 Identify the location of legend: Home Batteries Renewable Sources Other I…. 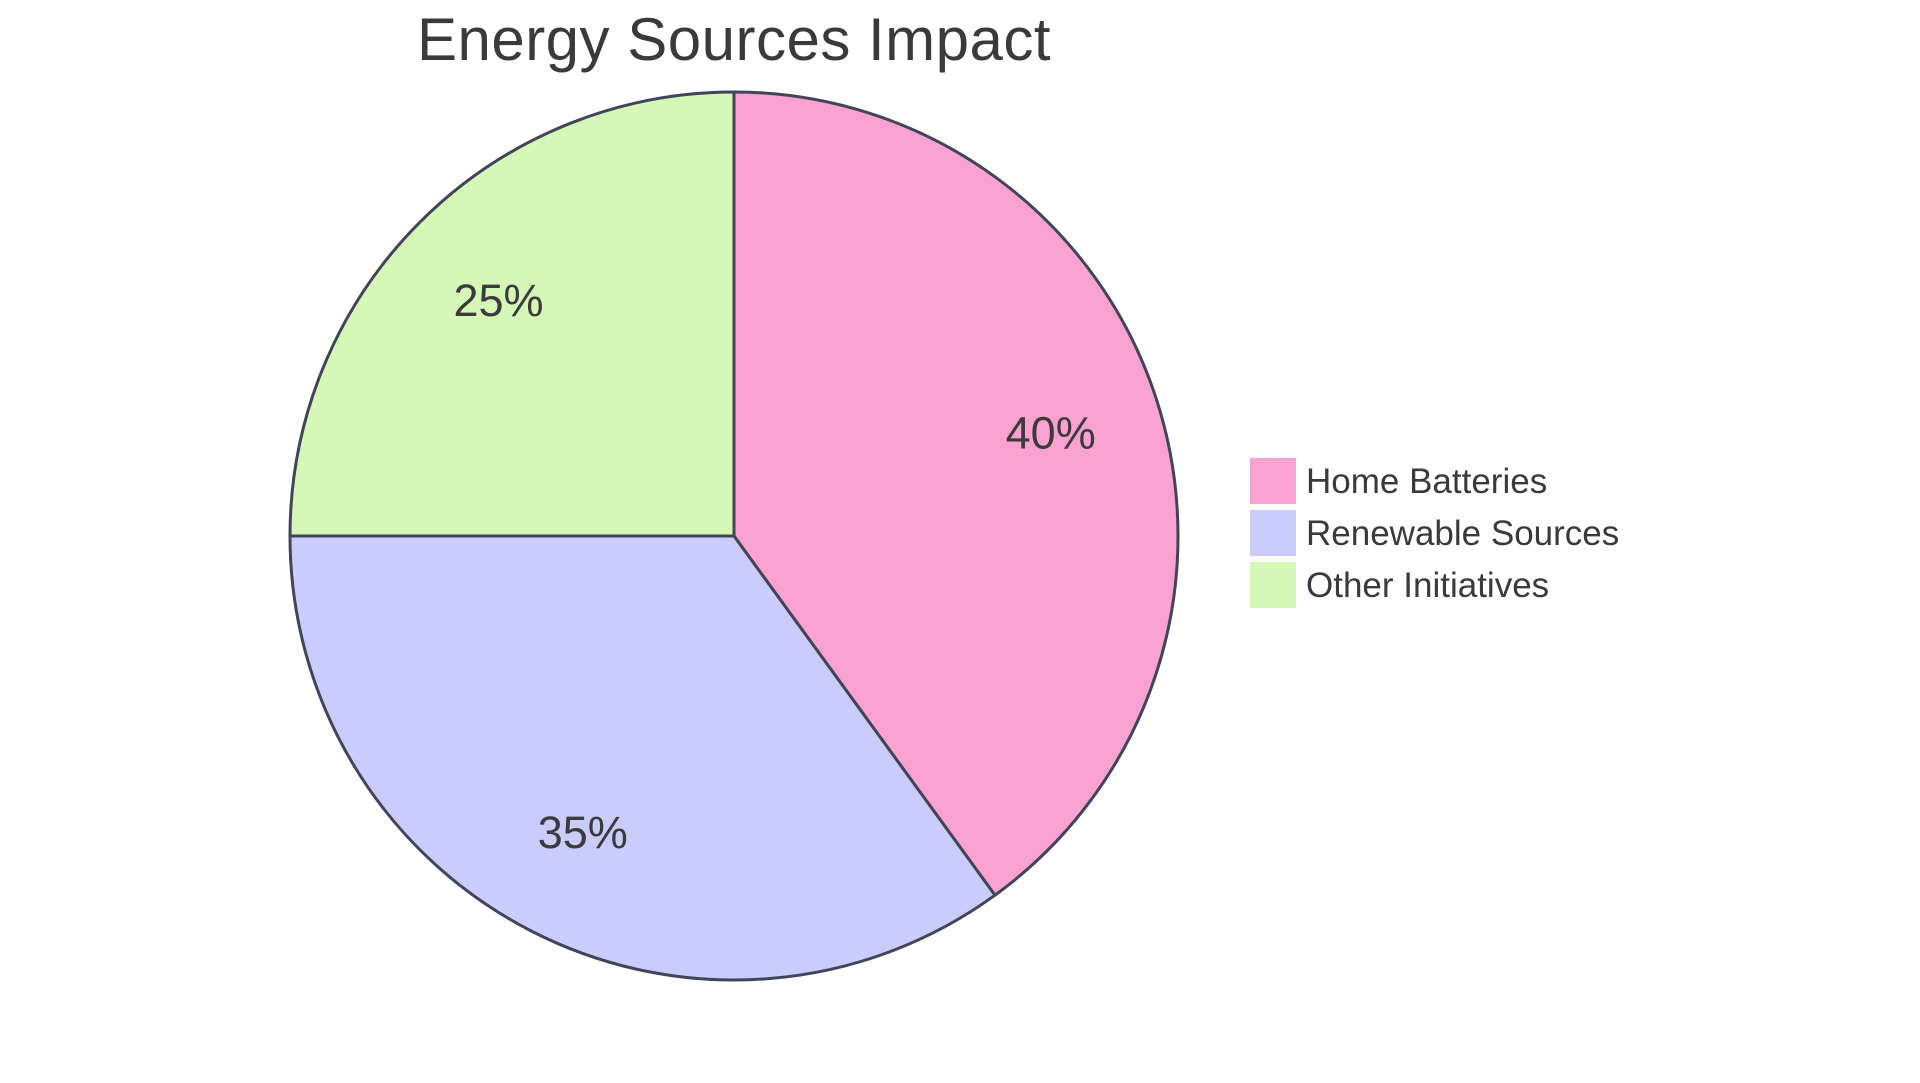
(1434, 536).